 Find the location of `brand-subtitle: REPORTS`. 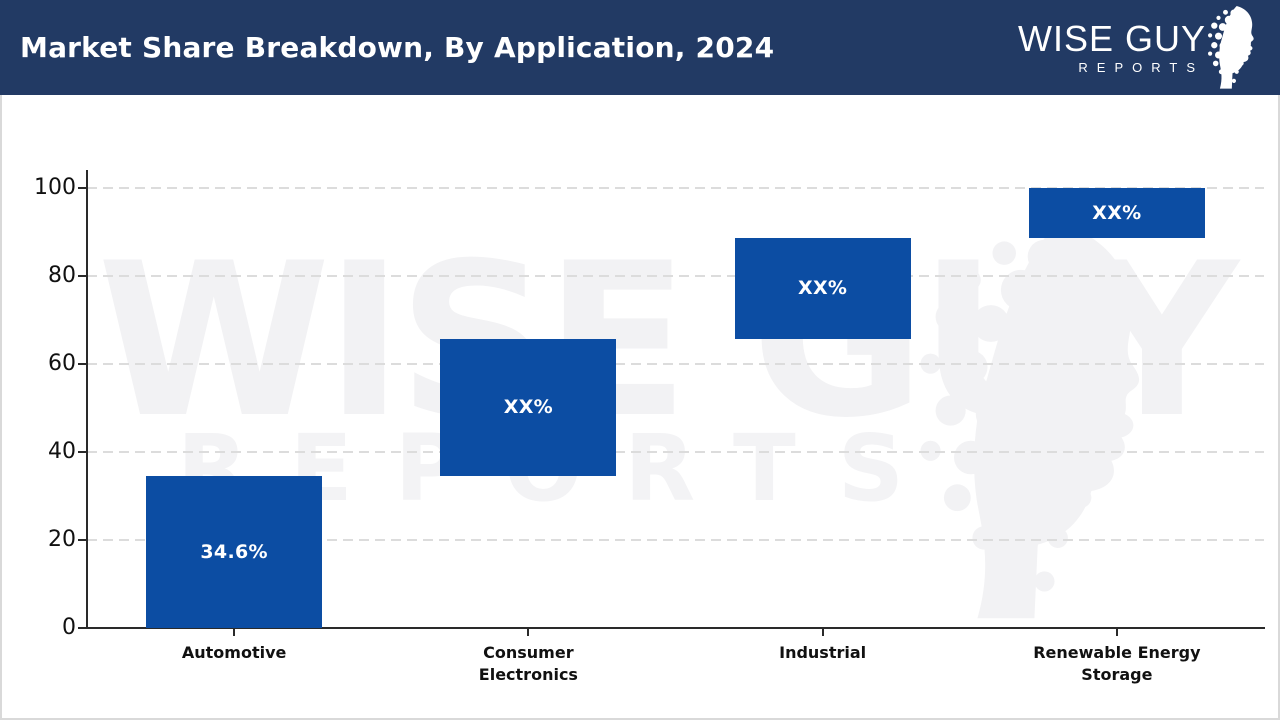

brand-subtitle: REPORTS is located at coordinates (1141, 67).